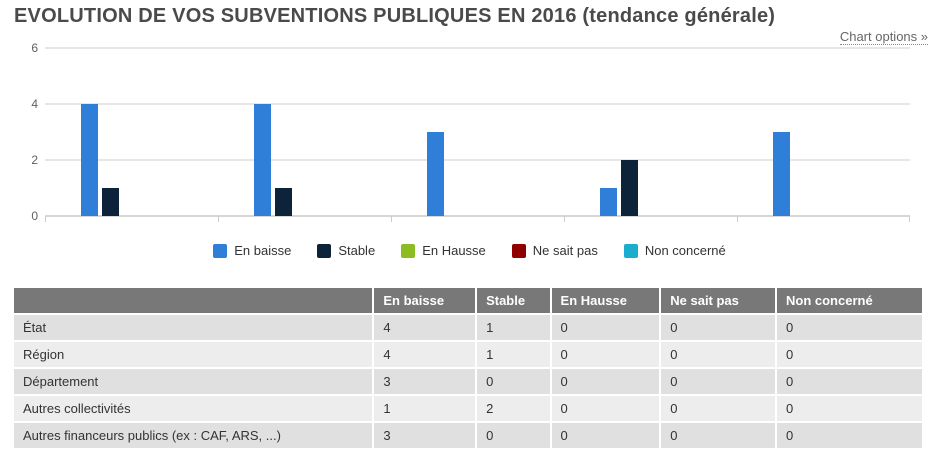  I want to click on legend-item-non-concerne: Non concerné, so click(674, 250).